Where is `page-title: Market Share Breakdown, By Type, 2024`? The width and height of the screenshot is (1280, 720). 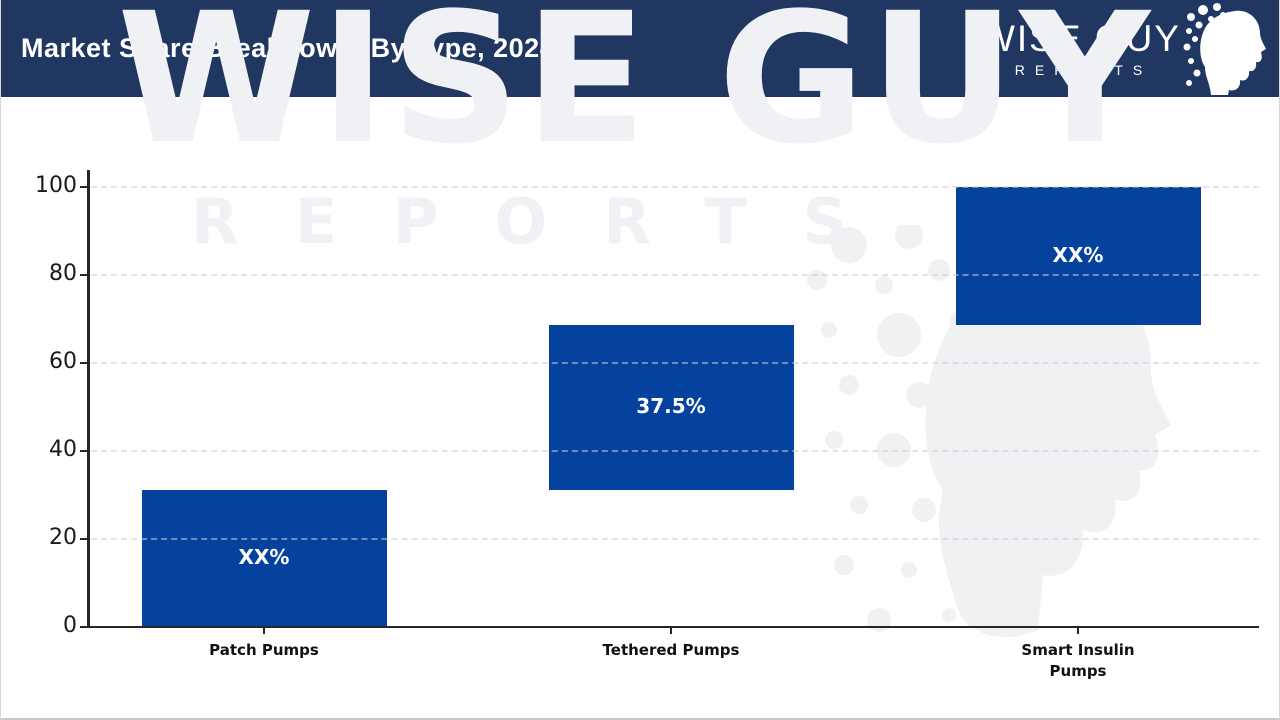 page-title: Market Share Breakdown, By Type, 2024 is located at coordinates (288, 48).